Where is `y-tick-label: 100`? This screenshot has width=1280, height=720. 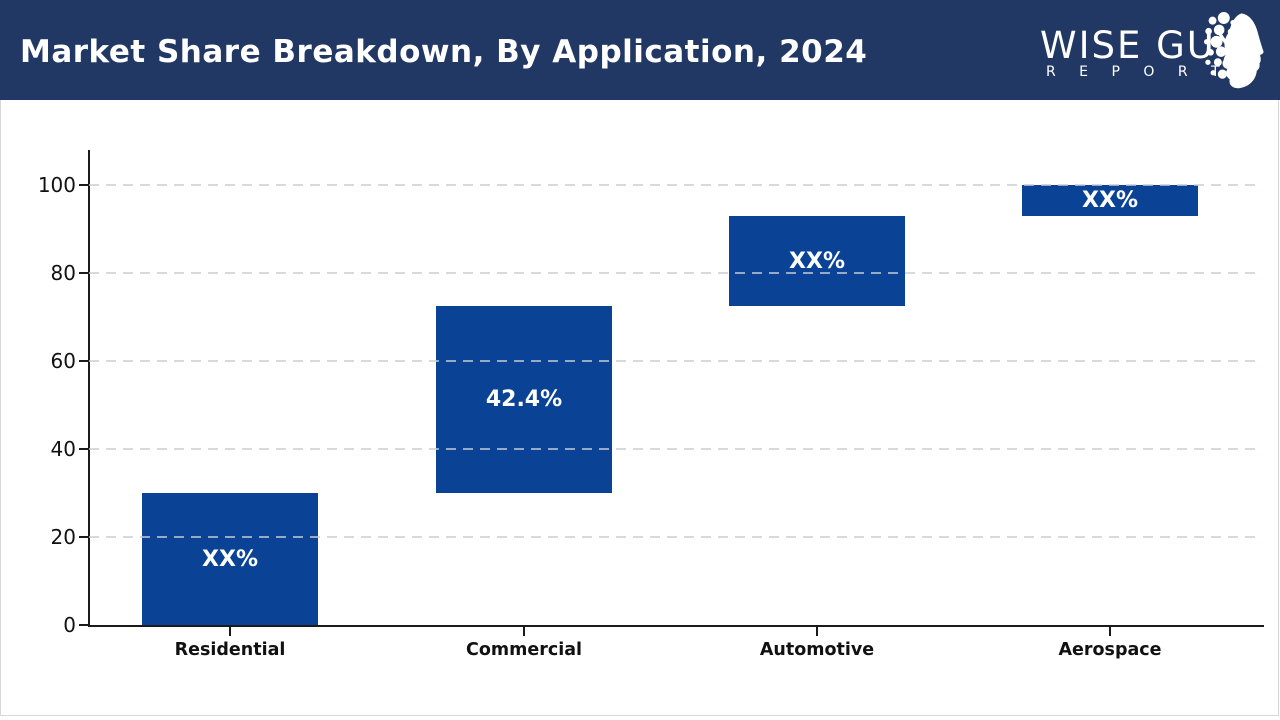
y-tick-label: 100 is located at coordinates (56, 185).